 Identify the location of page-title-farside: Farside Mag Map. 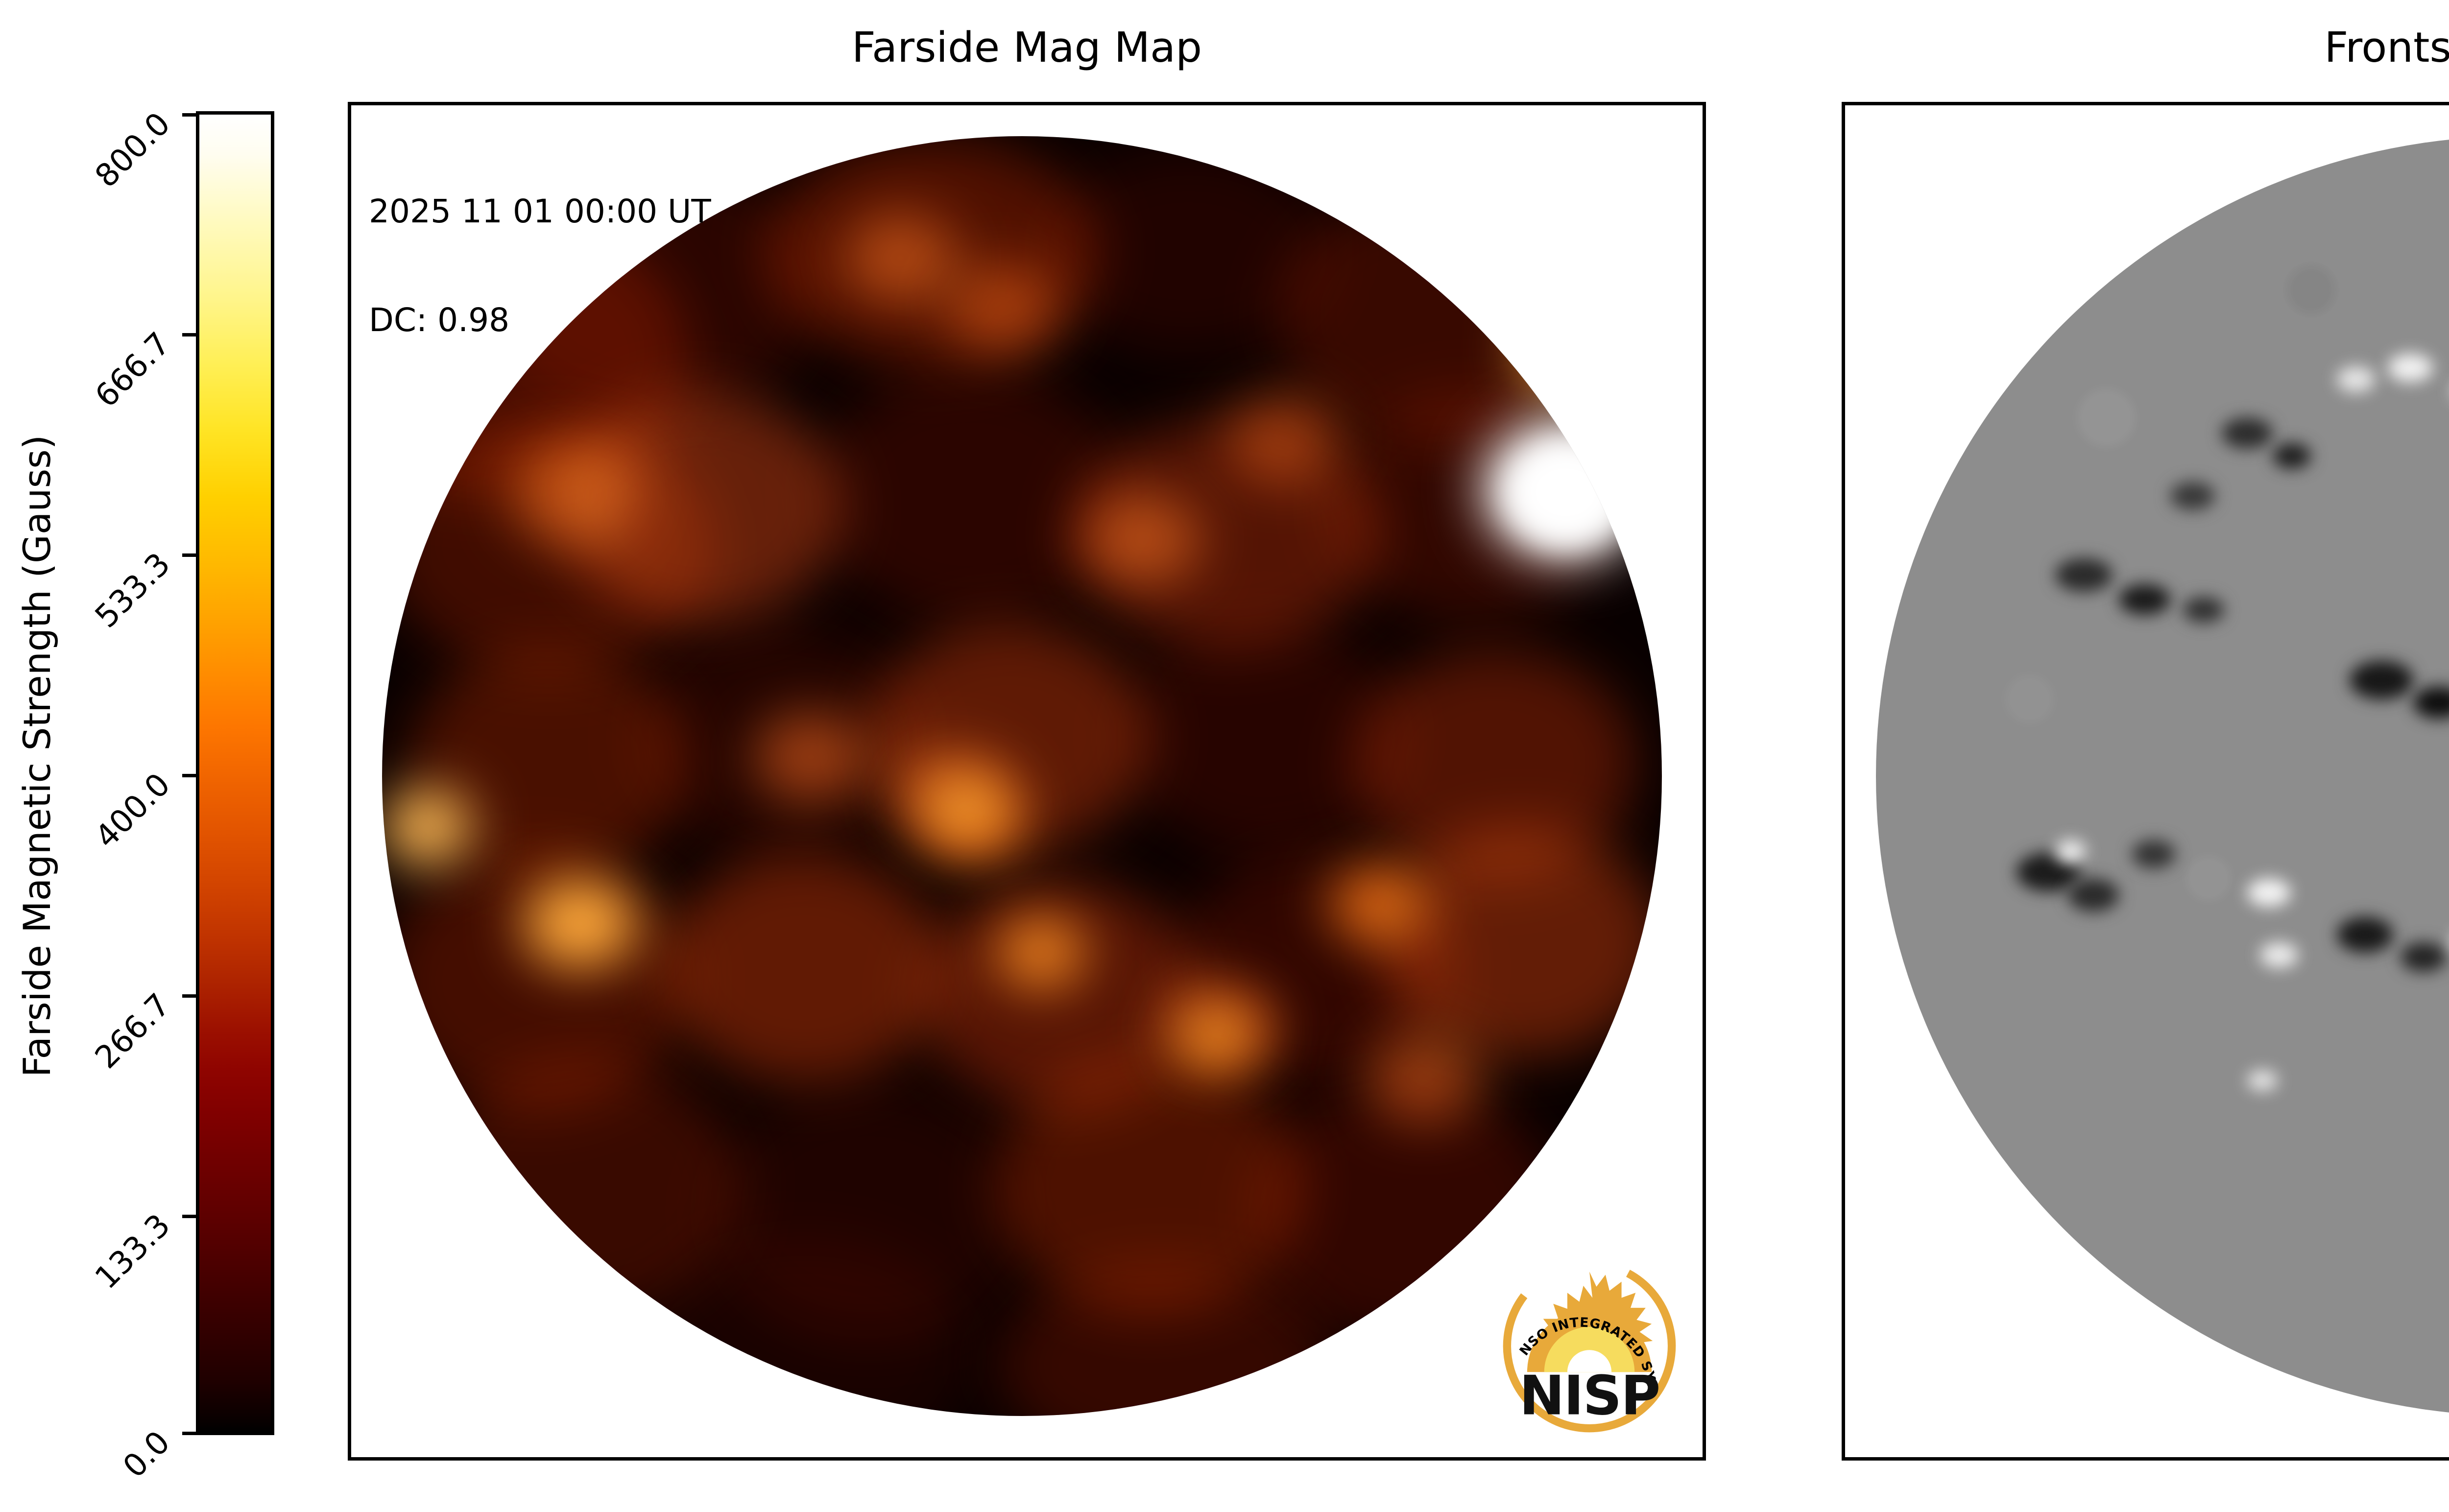
(1026, 47).